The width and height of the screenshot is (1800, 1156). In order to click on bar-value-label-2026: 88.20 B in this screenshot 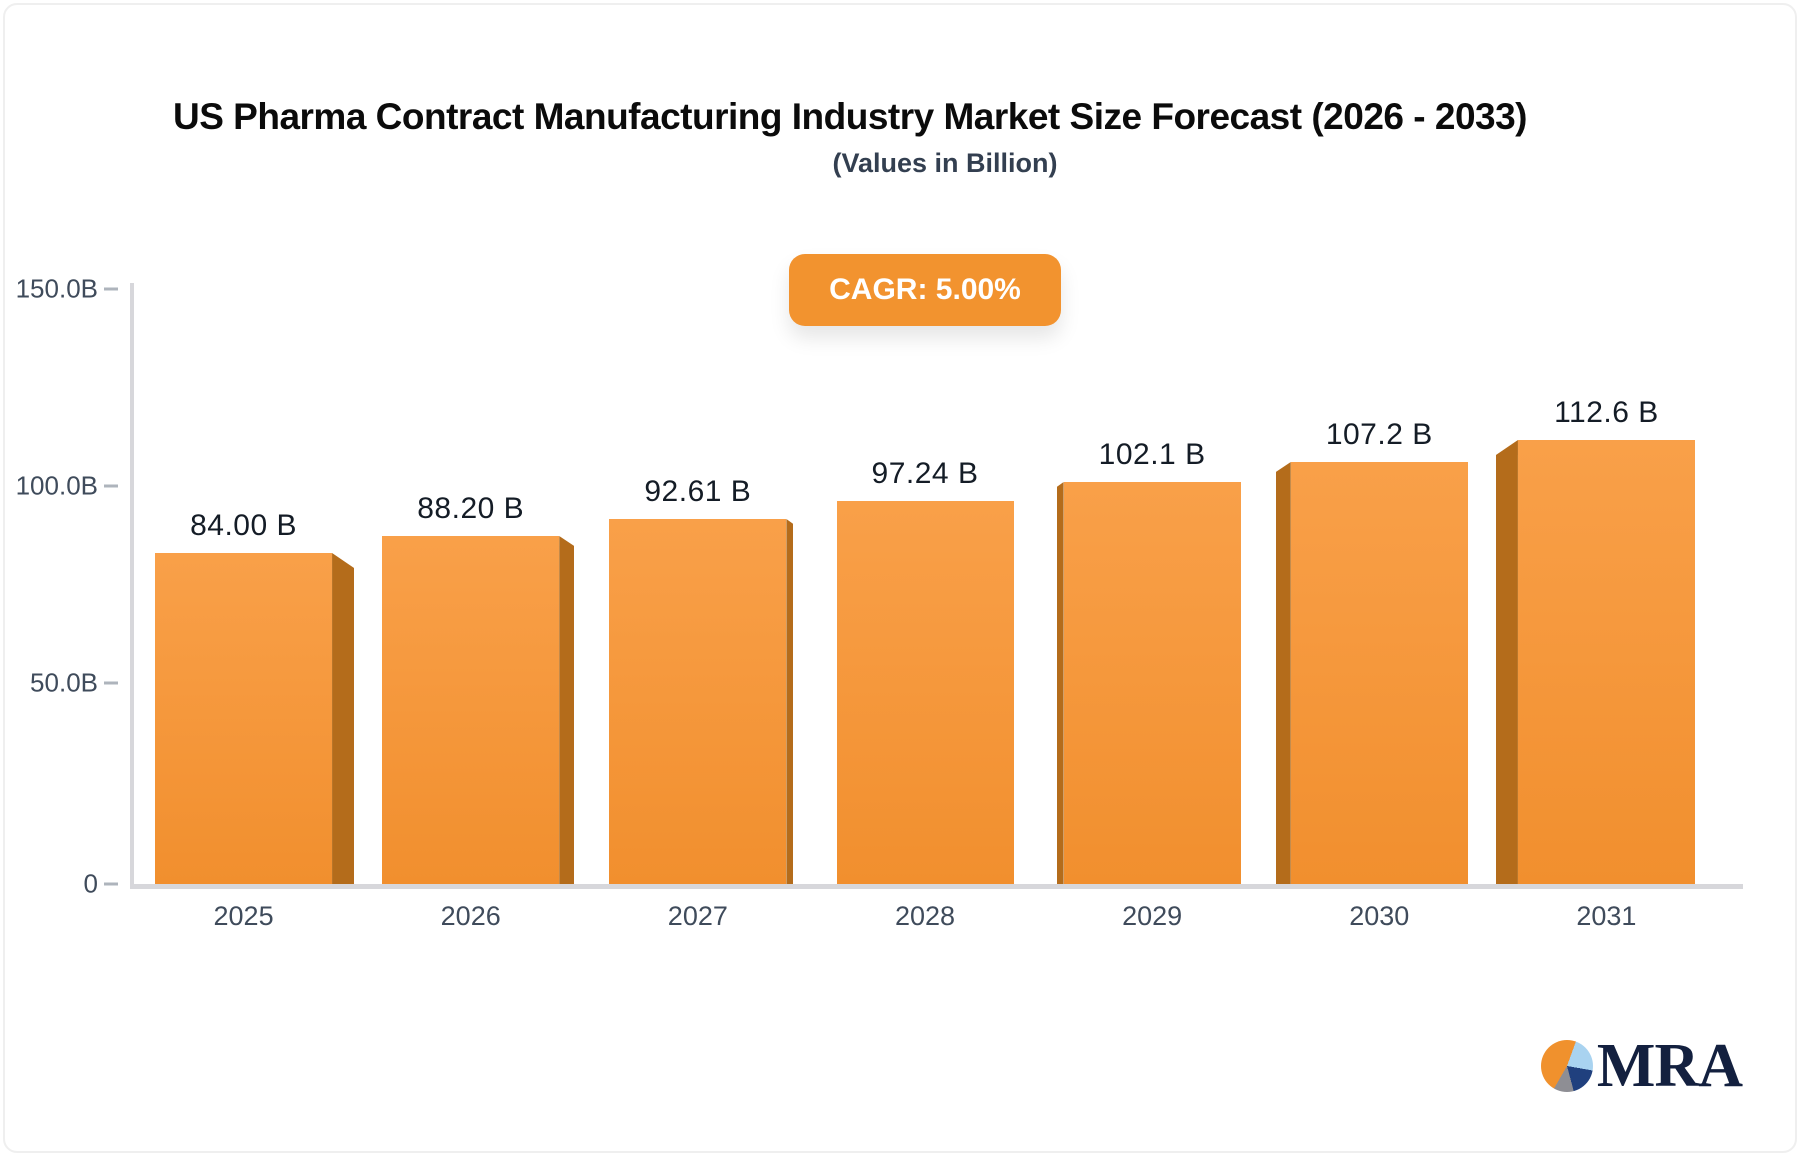, I will do `click(471, 508)`.